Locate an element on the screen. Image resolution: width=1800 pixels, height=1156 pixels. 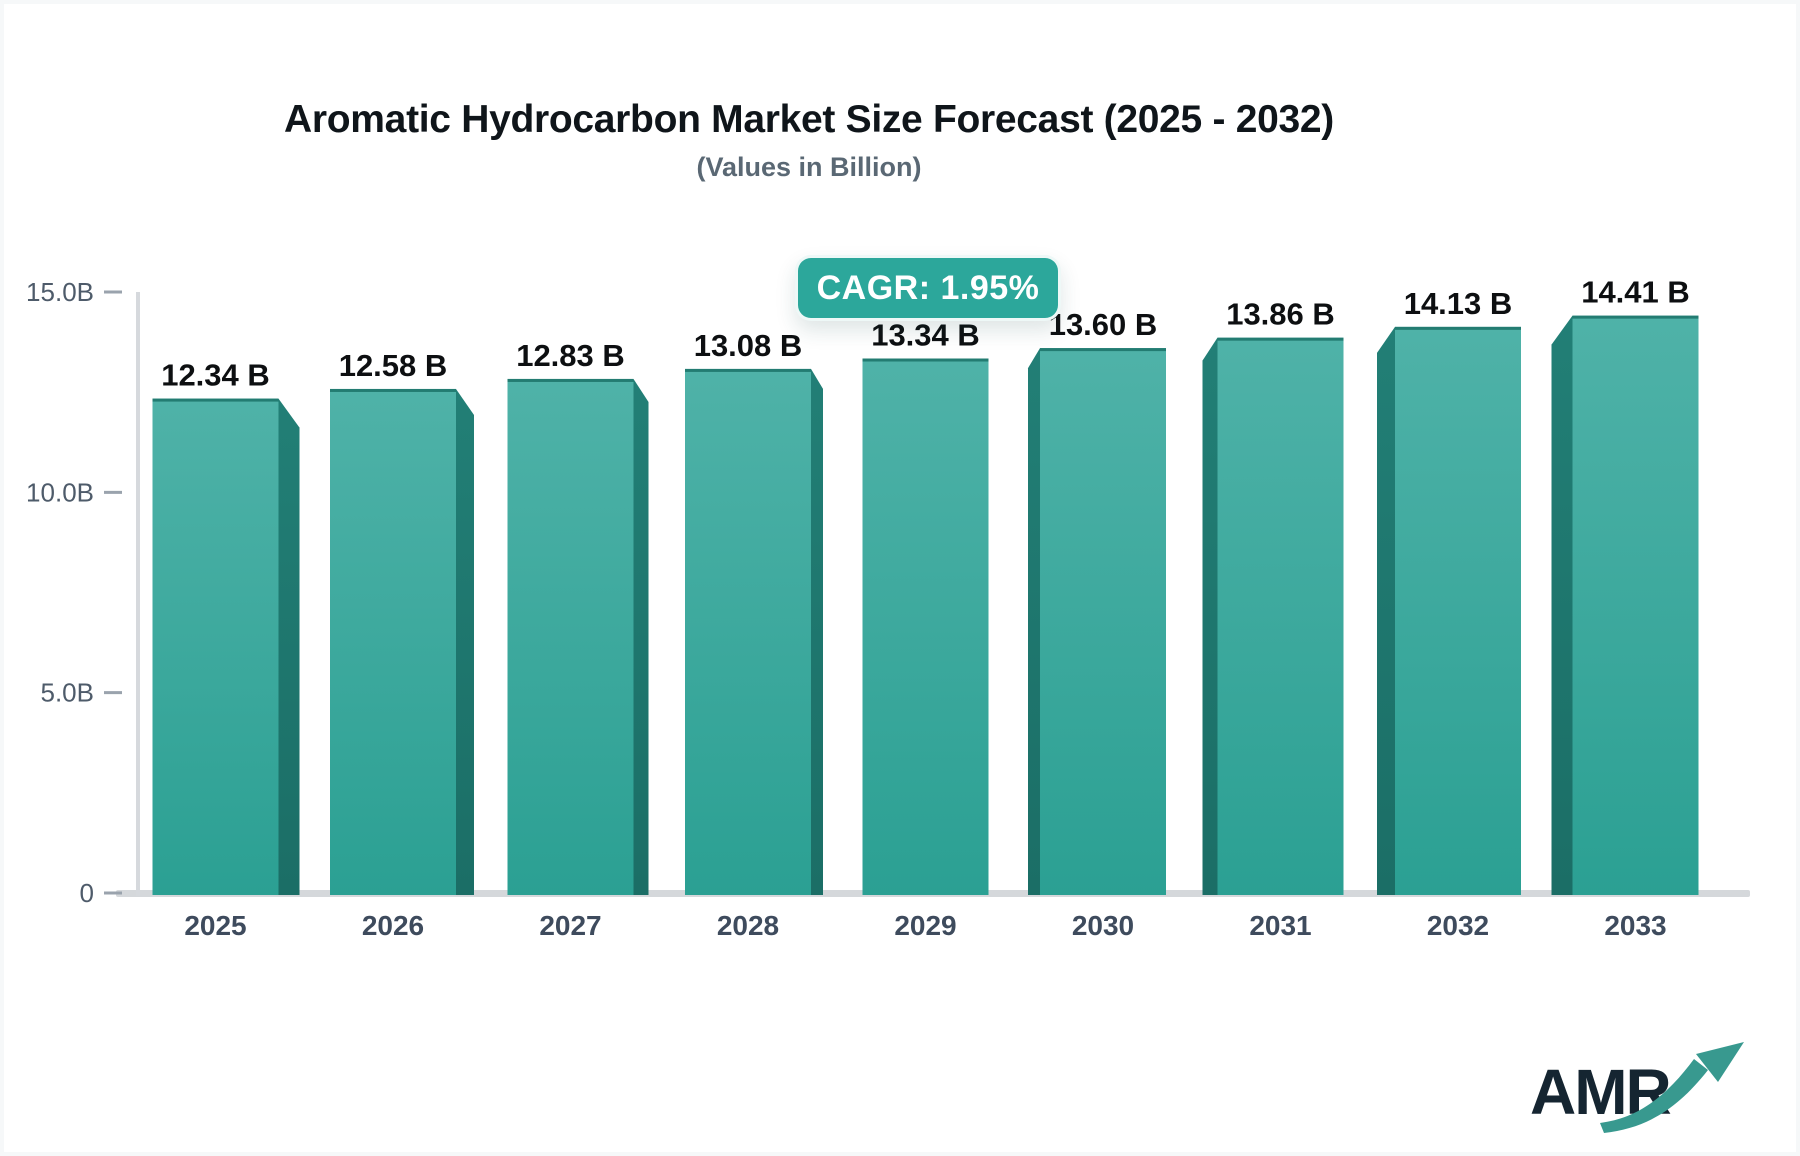
bar-2029: 13.34 B 2029 is located at coordinates (925, 629).